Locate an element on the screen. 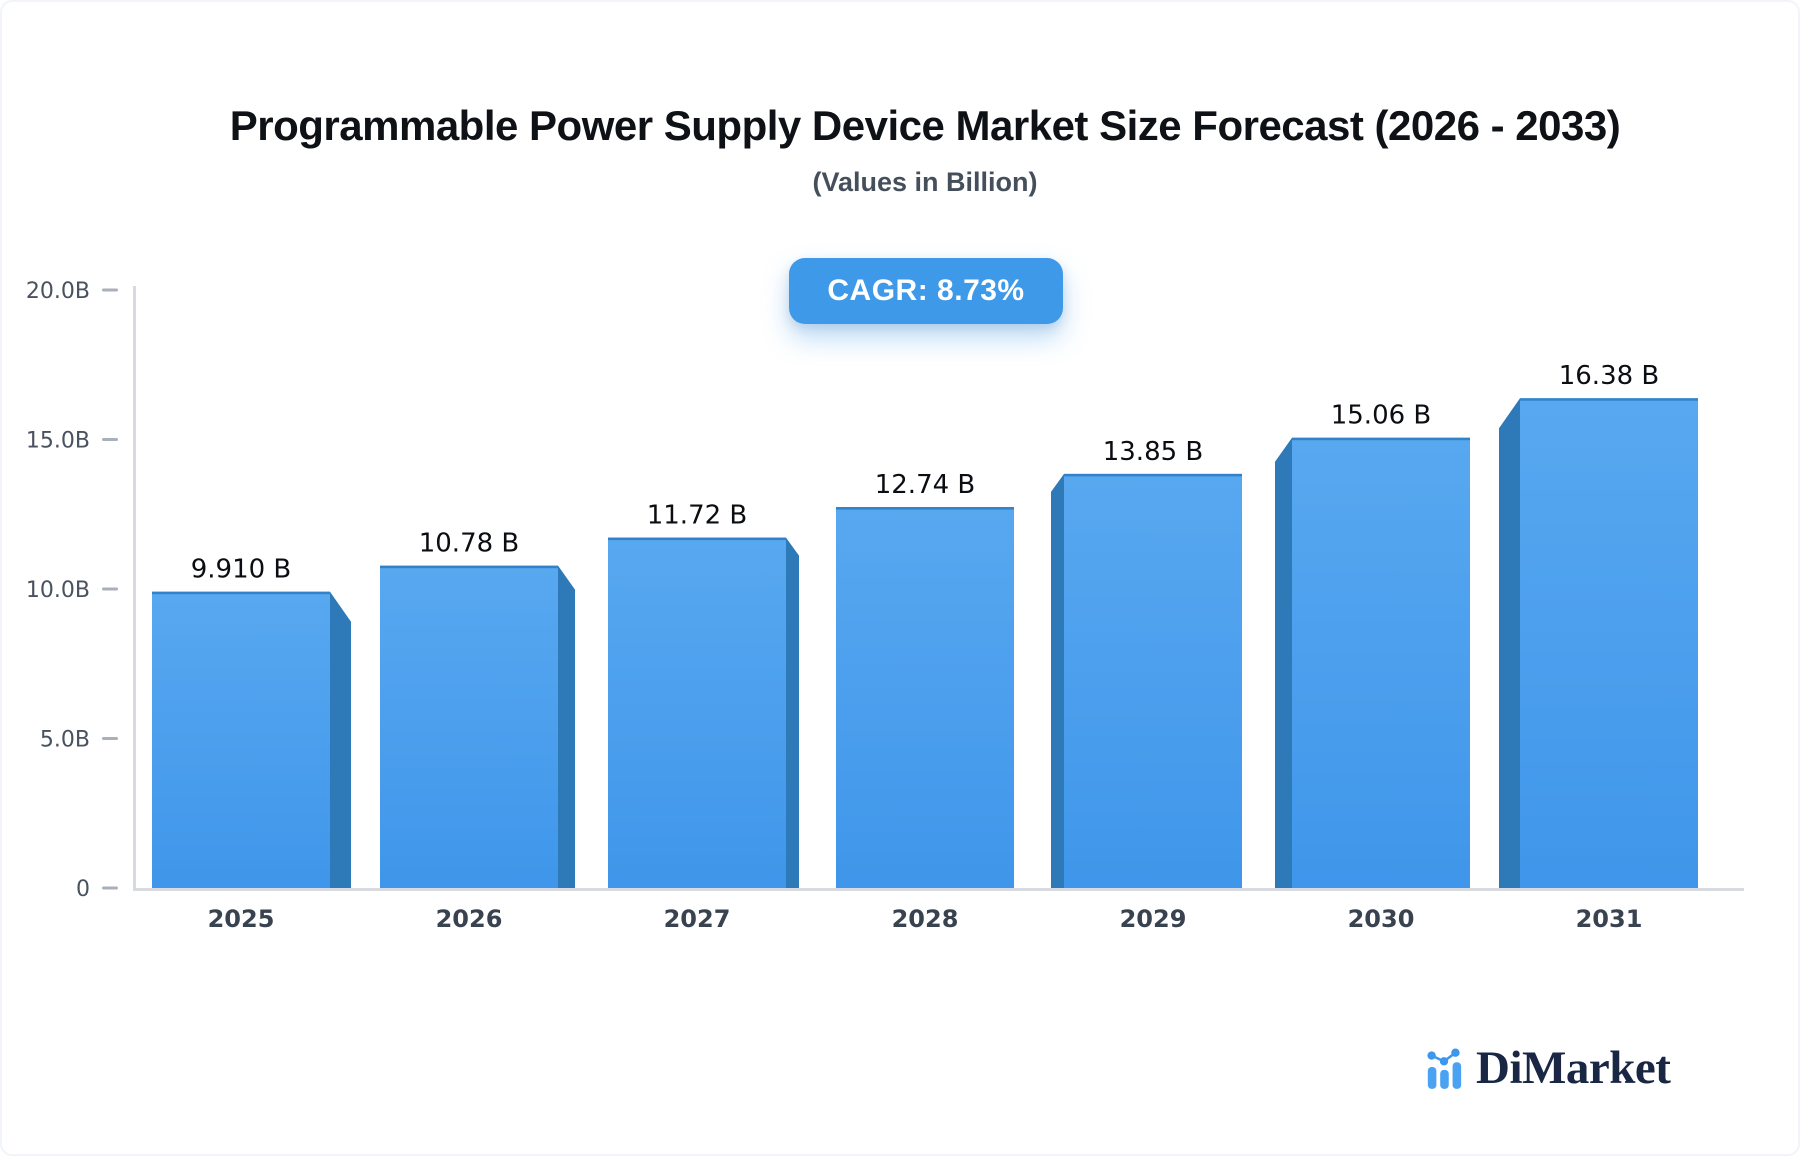 This screenshot has height=1156, width=1800. x-axis-label-2027: 2027 is located at coordinates (697, 919).